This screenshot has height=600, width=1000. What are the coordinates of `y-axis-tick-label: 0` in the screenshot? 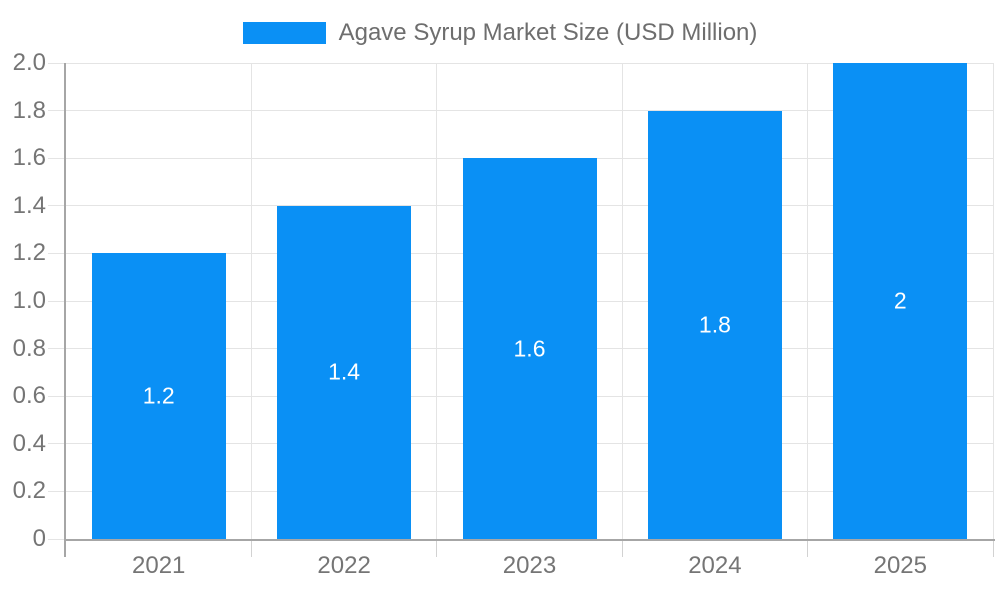 It's located at (39, 538).